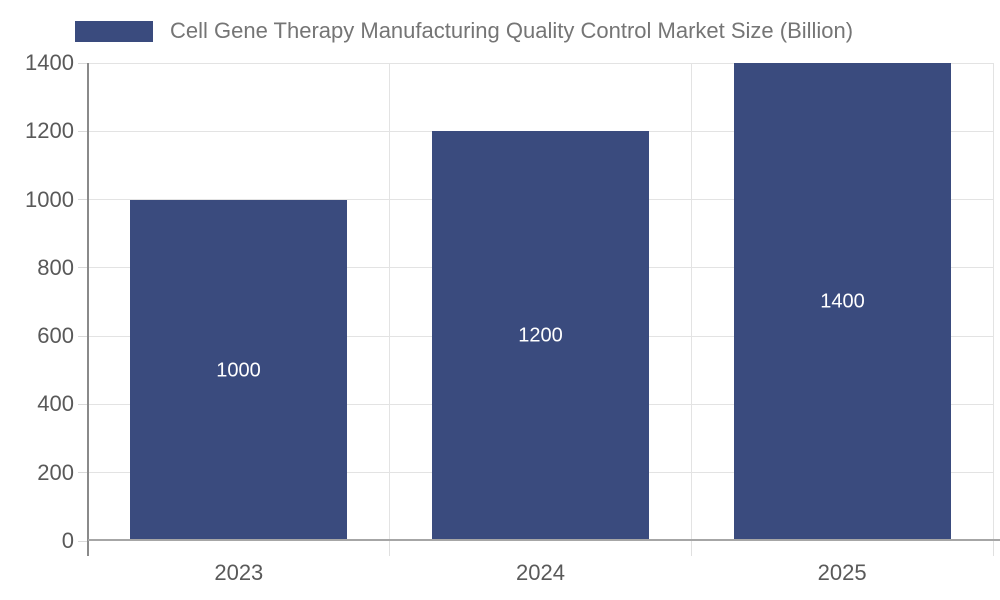 This screenshot has width=1000, height=600. Describe the element at coordinates (88, 309) in the screenshot. I see `y-axis-line` at that location.